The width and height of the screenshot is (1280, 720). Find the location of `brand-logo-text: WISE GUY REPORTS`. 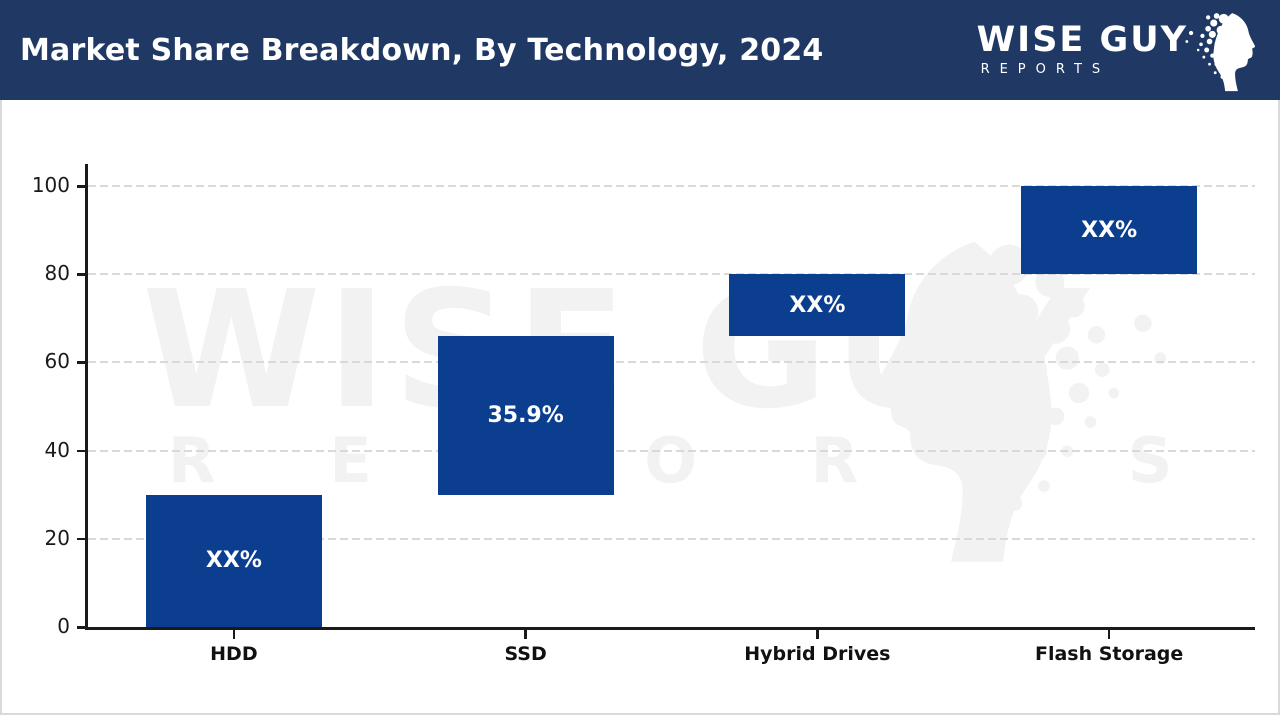

brand-logo-text: WISE GUY REPORTS is located at coordinates (1082, 49).